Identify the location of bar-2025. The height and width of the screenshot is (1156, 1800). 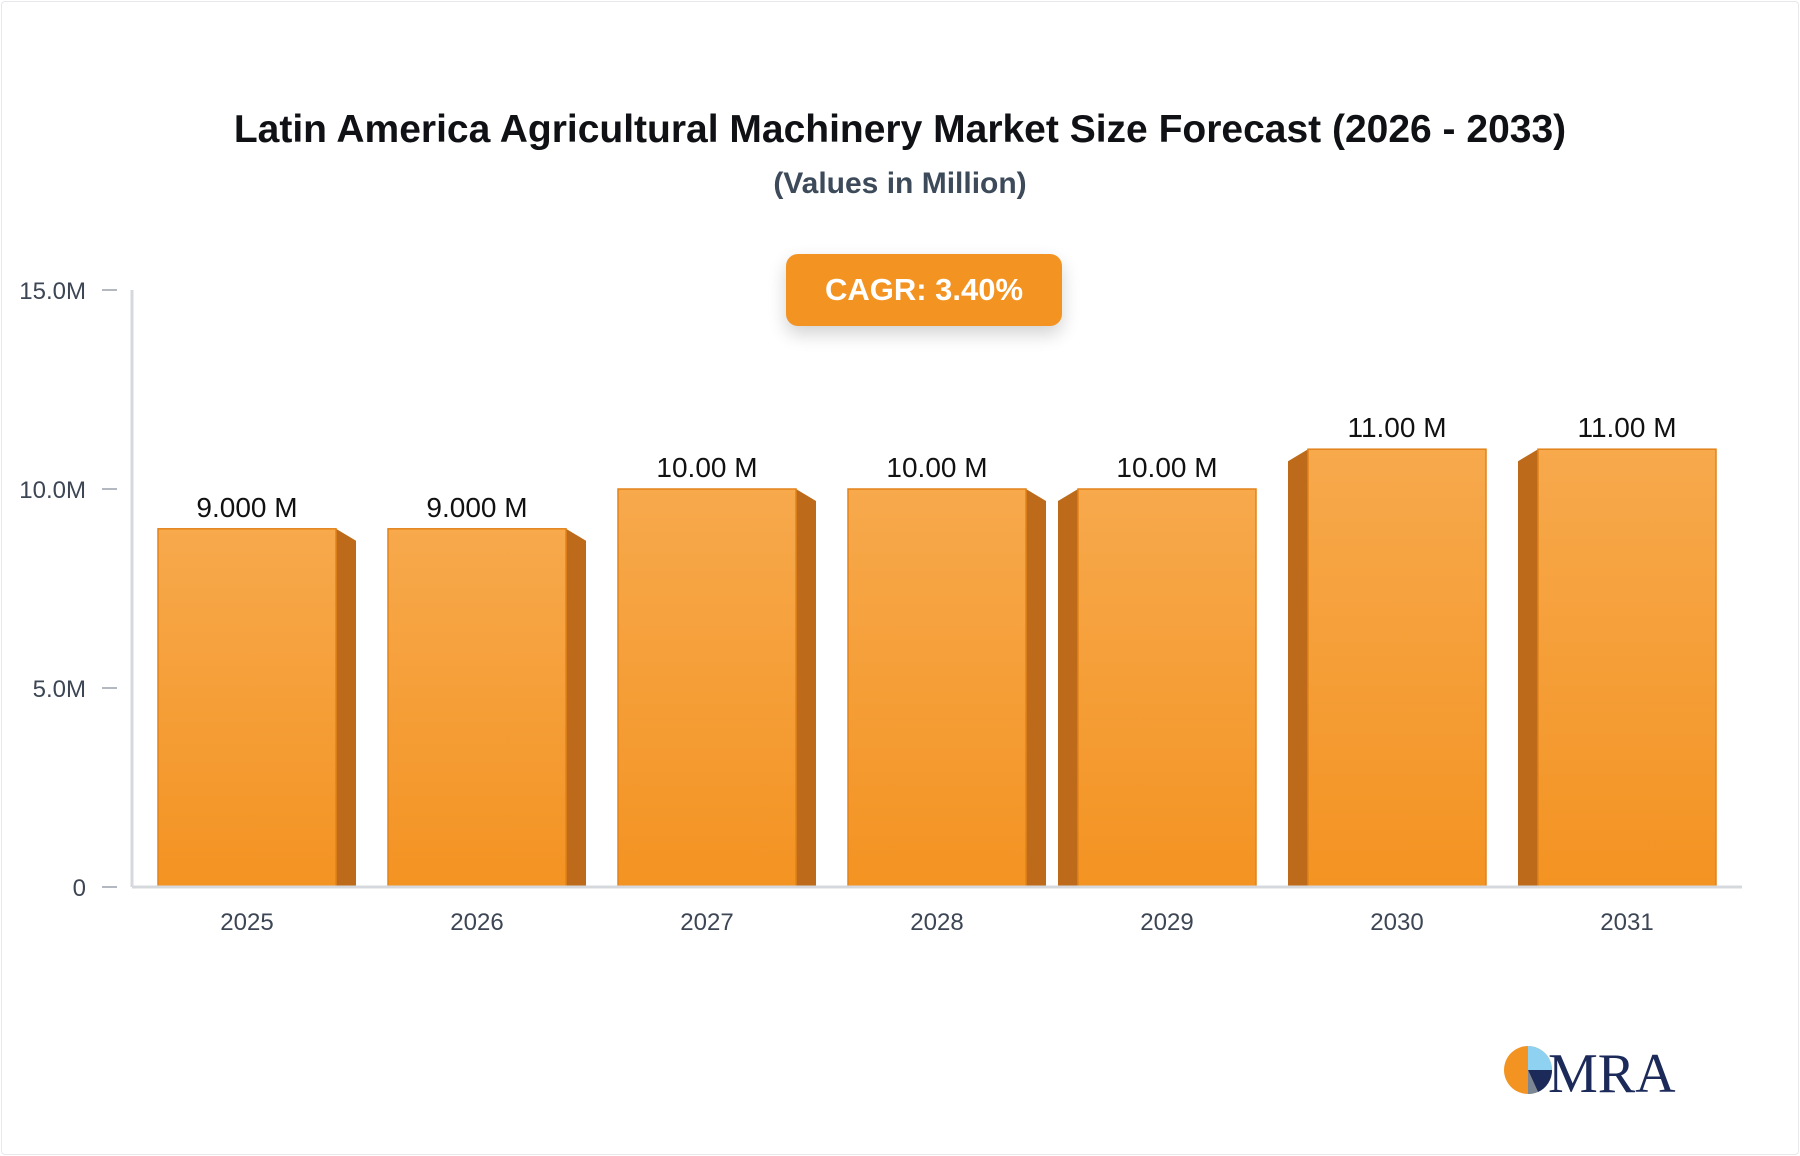
(247, 708).